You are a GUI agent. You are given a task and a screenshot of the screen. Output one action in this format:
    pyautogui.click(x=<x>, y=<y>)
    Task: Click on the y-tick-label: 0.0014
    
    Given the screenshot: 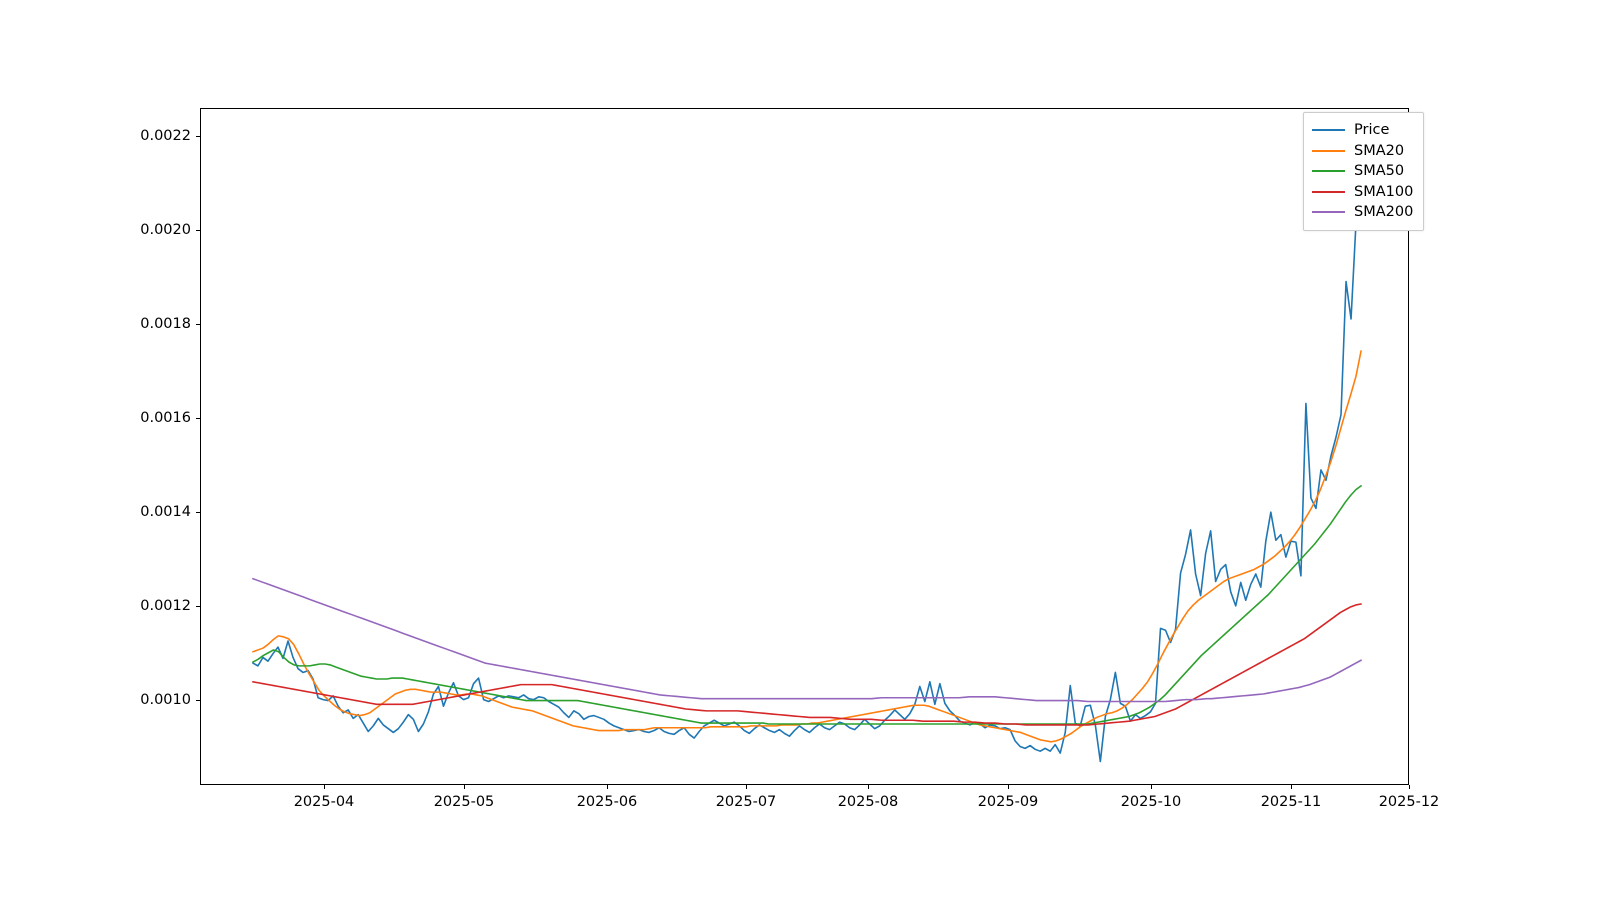 What is the action you would take?
    pyautogui.click(x=165, y=512)
    